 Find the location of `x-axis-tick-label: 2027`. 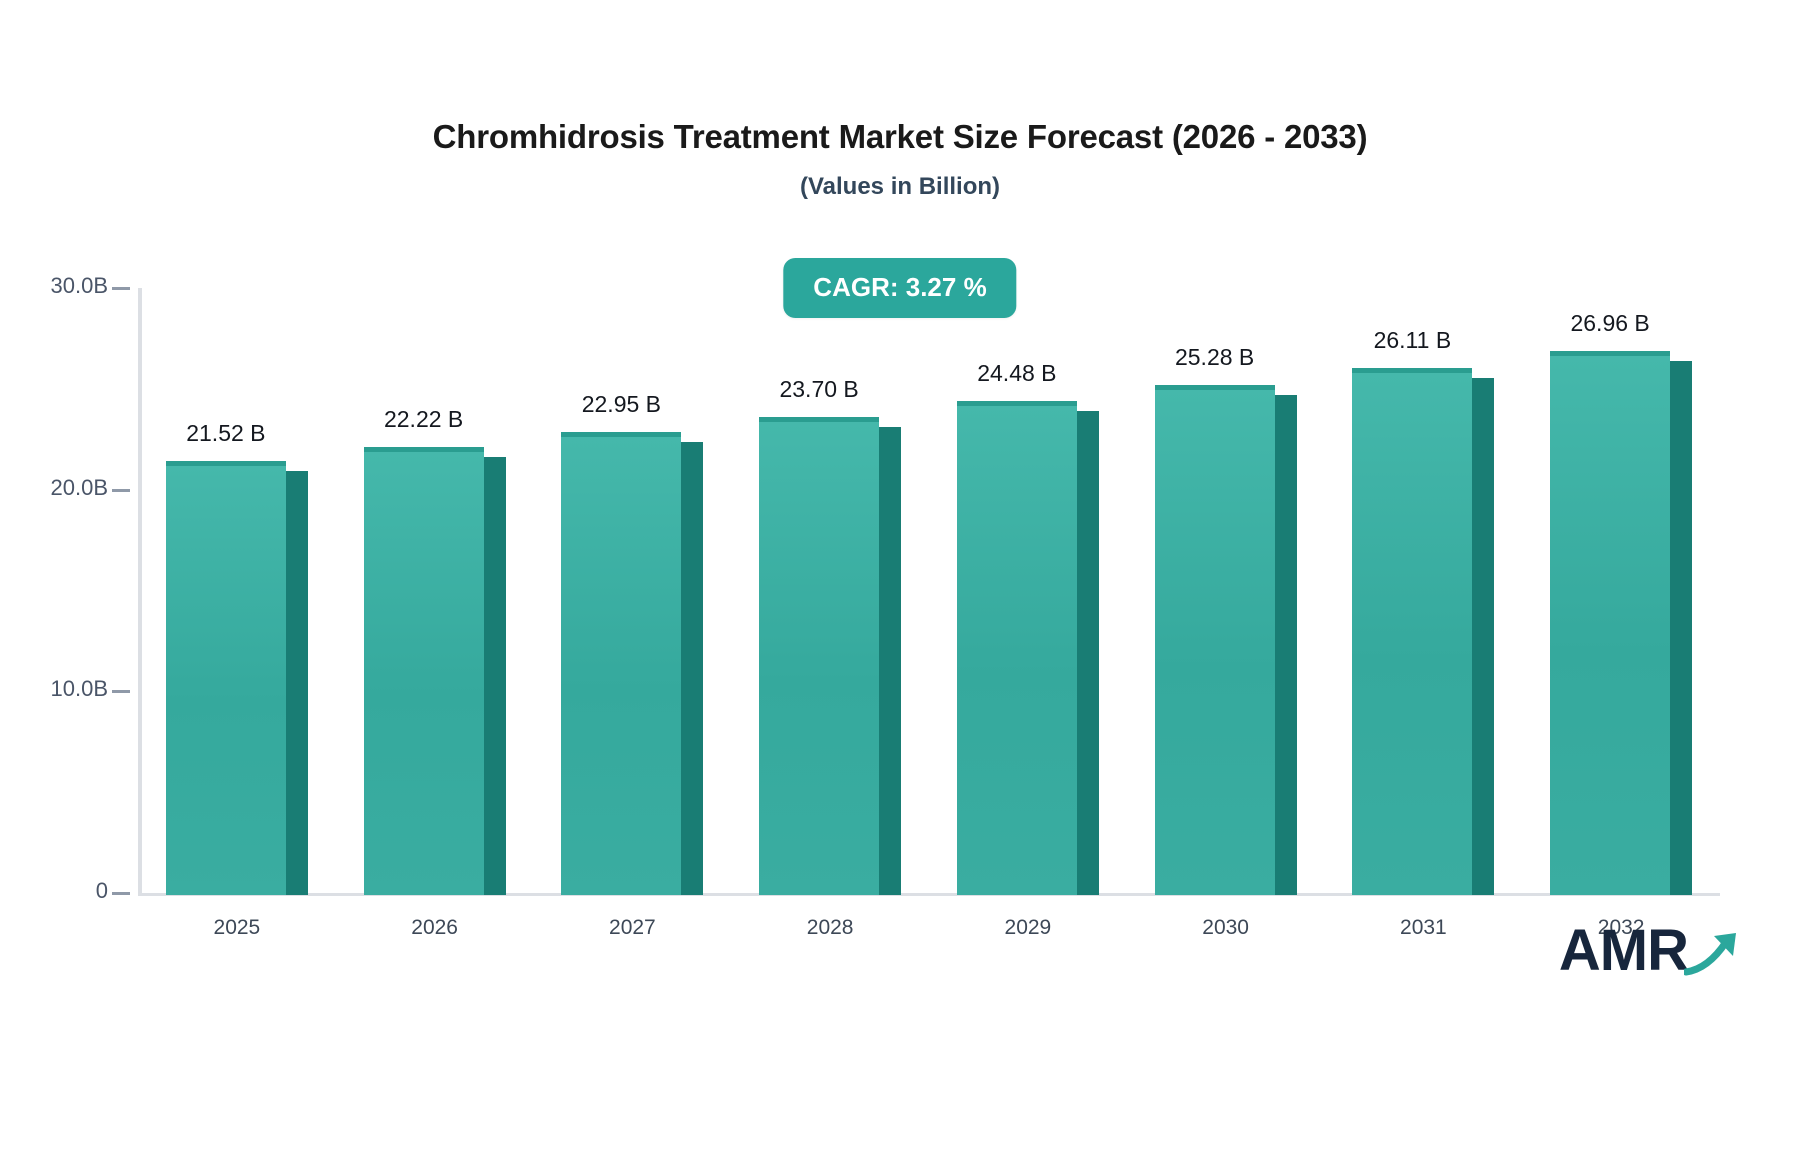

x-axis-tick-label: 2027 is located at coordinates (632, 927).